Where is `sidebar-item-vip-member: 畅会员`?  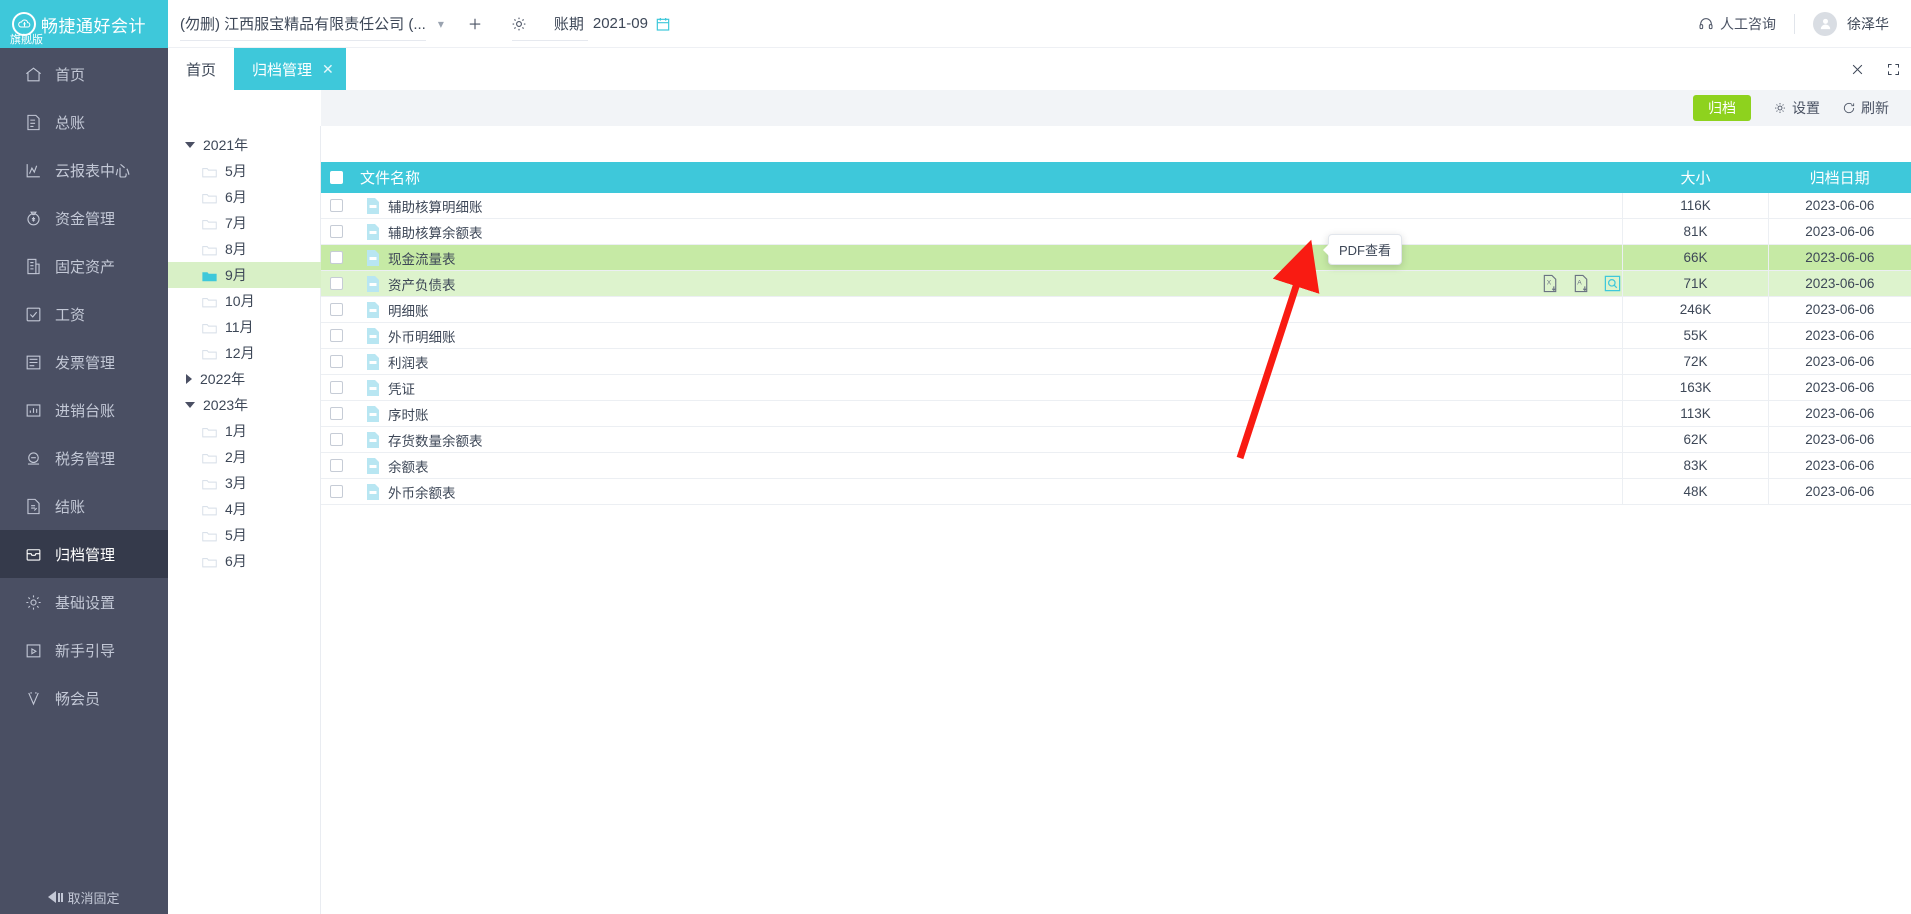 sidebar-item-vip-member: 畅会员 is located at coordinates (84, 698).